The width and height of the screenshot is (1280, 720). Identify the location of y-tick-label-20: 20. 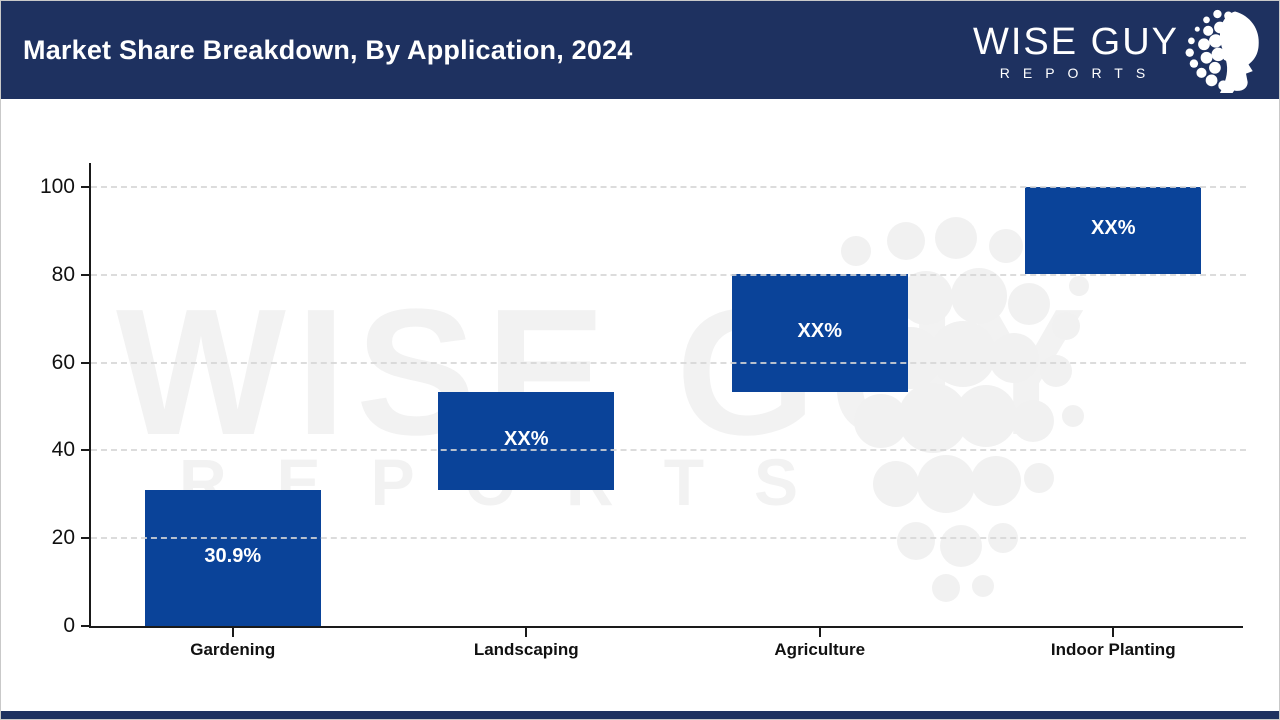
(63, 538).